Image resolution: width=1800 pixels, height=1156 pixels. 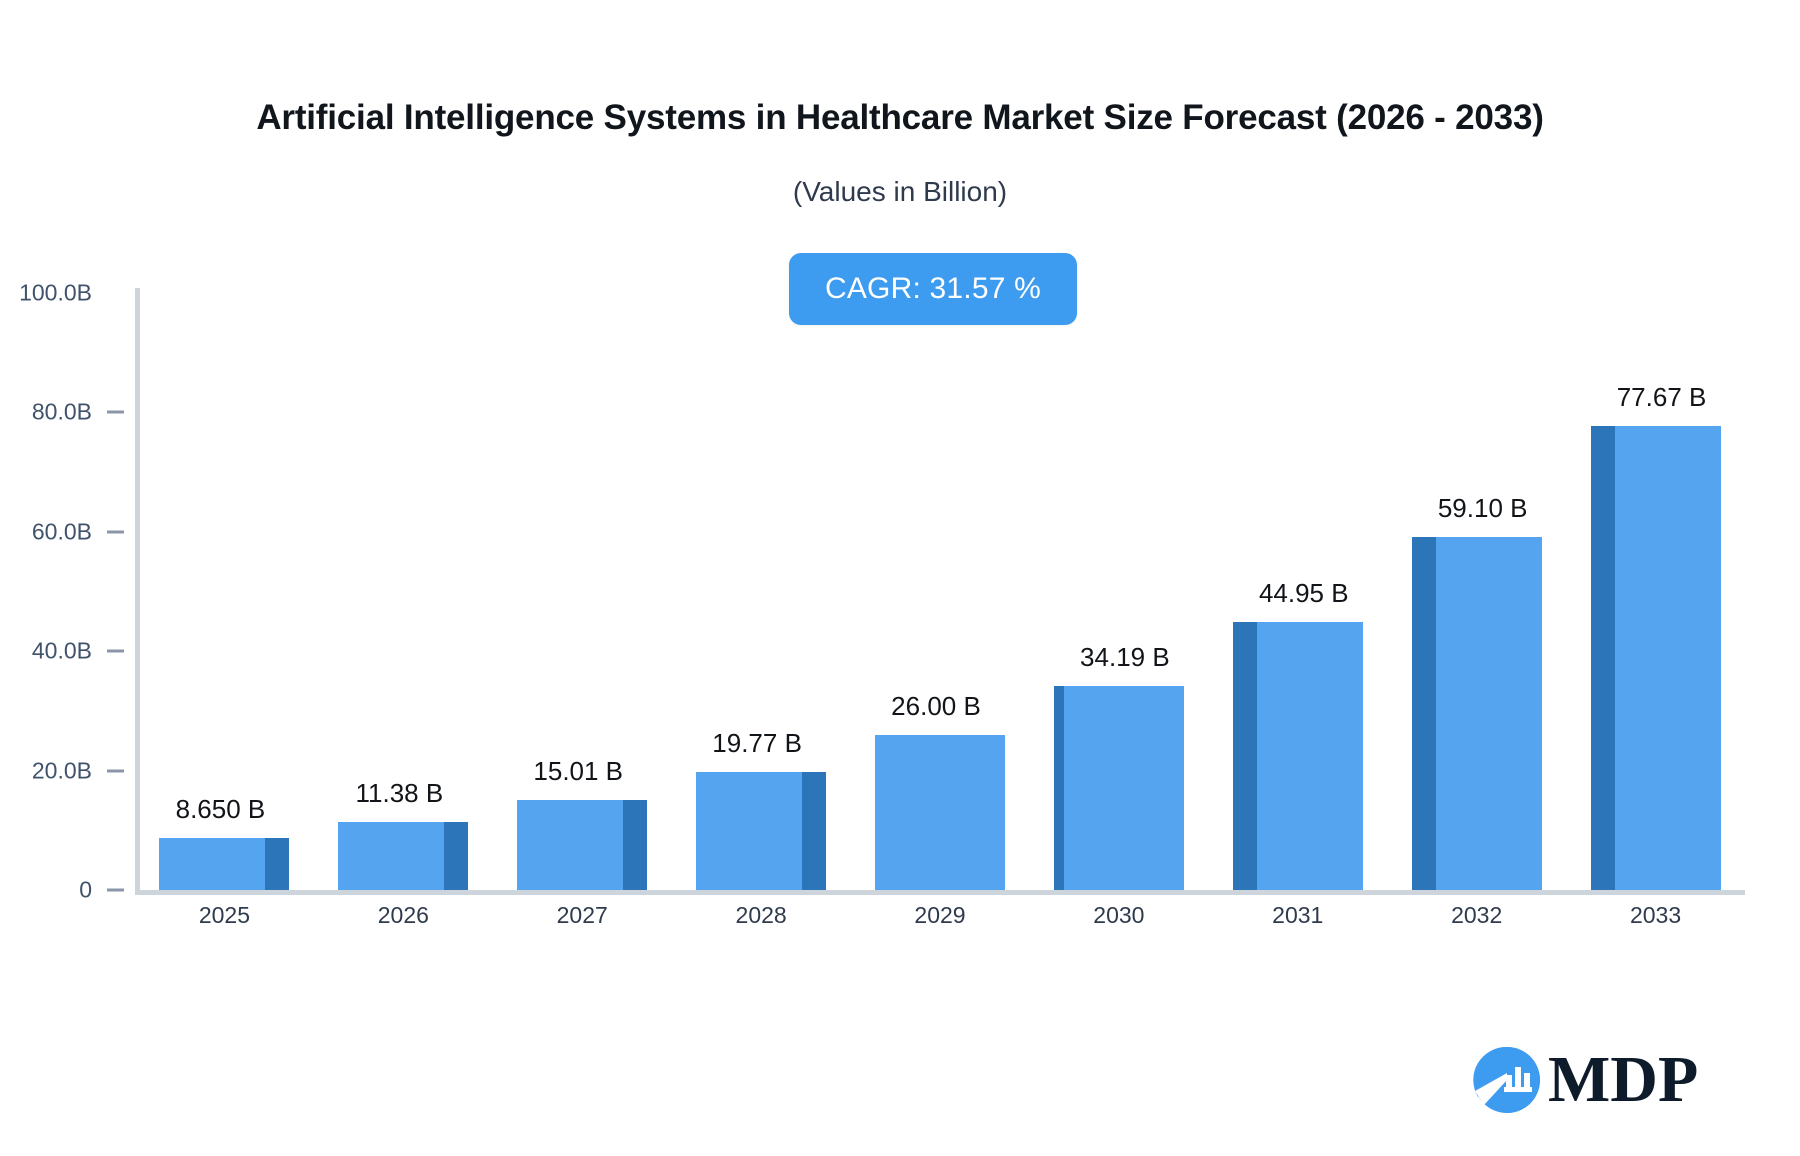 I want to click on mdp-wordmark: MDP, so click(x=1623, y=1079).